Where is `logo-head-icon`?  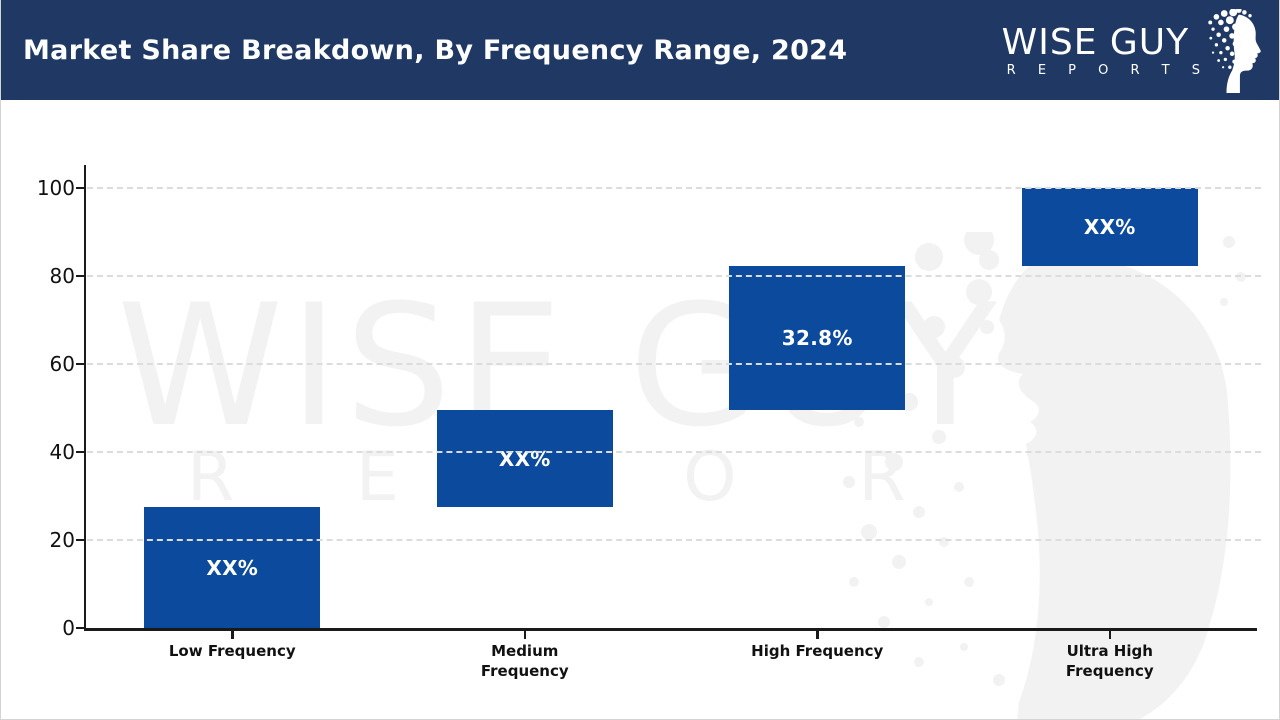
logo-head-icon is located at coordinates (1236, 51).